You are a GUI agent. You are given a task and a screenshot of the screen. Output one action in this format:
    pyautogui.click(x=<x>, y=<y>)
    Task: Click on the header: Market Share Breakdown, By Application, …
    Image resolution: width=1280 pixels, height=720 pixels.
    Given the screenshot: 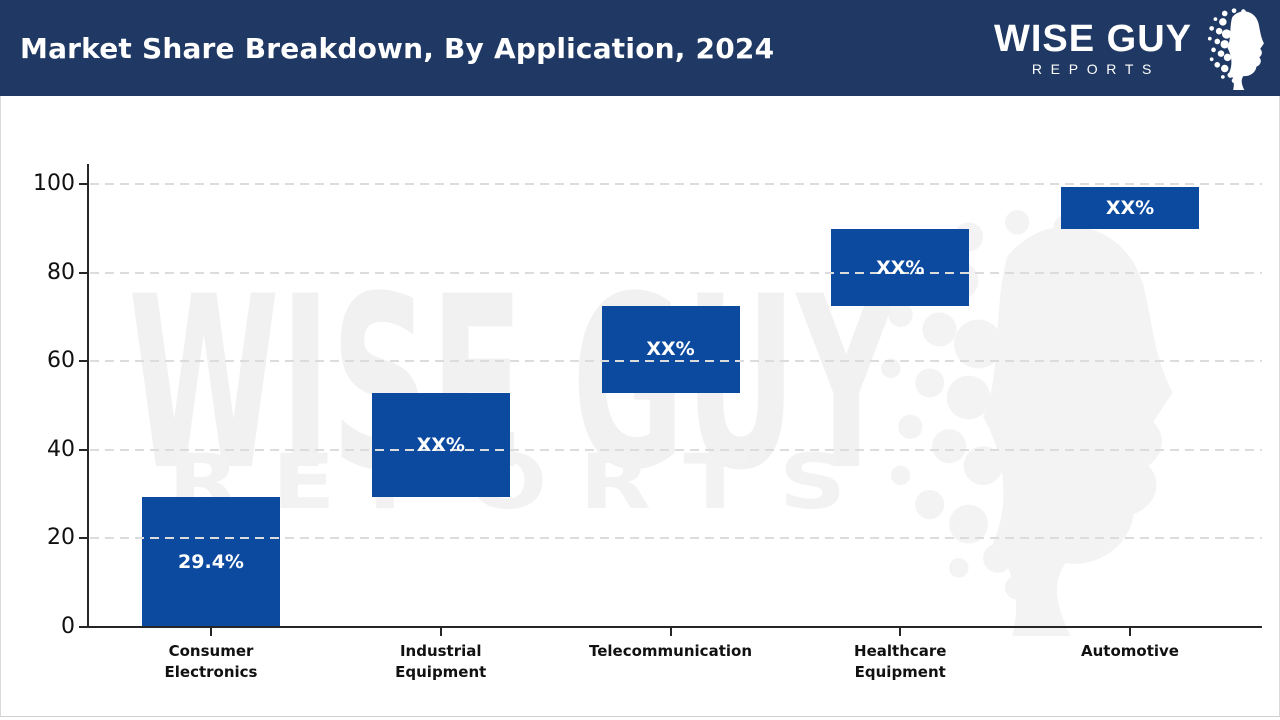 What is the action you would take?
    pyautogui.click(x=640, y=48)
    